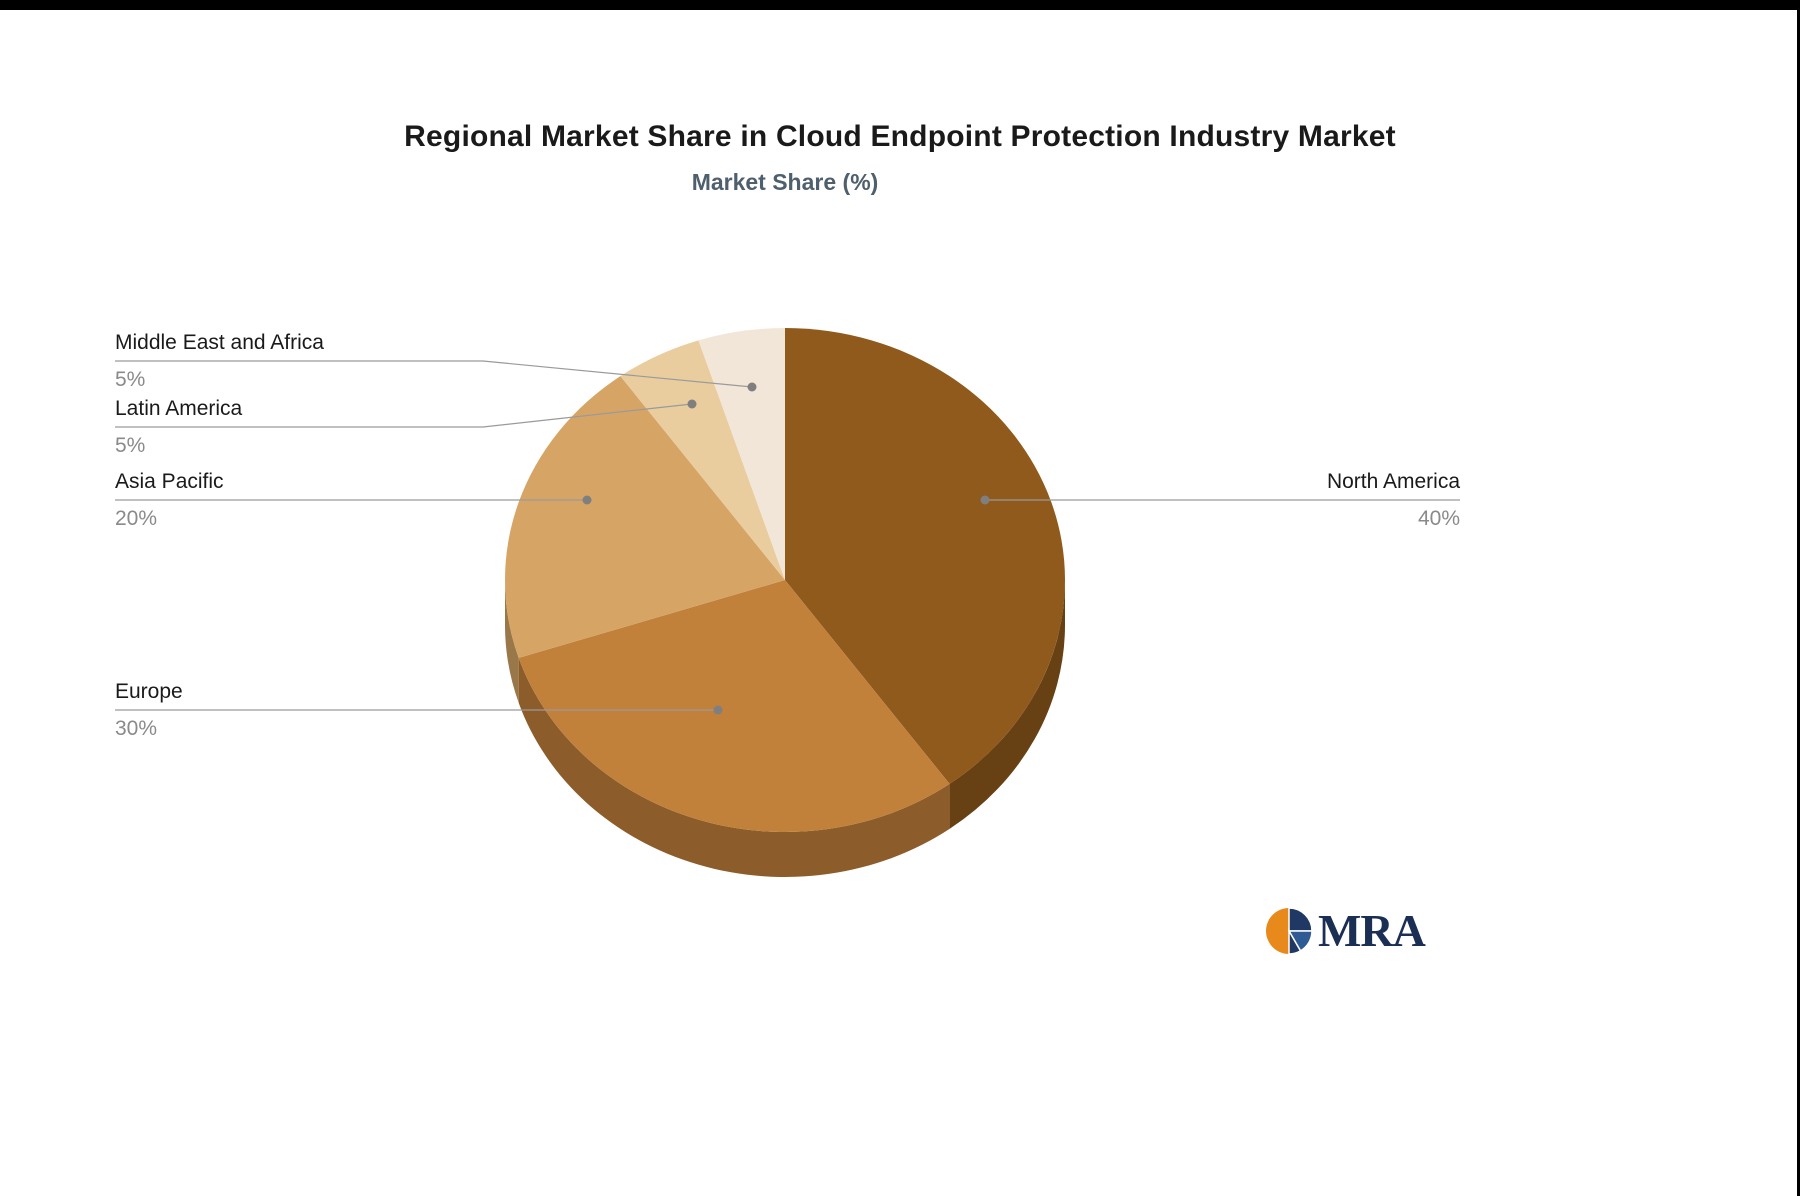 The image size is (1800, 1196). Describe the element at coordinates (219, 342) in the screenshot. I see `slice-label-middle-east-and-africa: Middle East and Africa` at that location.